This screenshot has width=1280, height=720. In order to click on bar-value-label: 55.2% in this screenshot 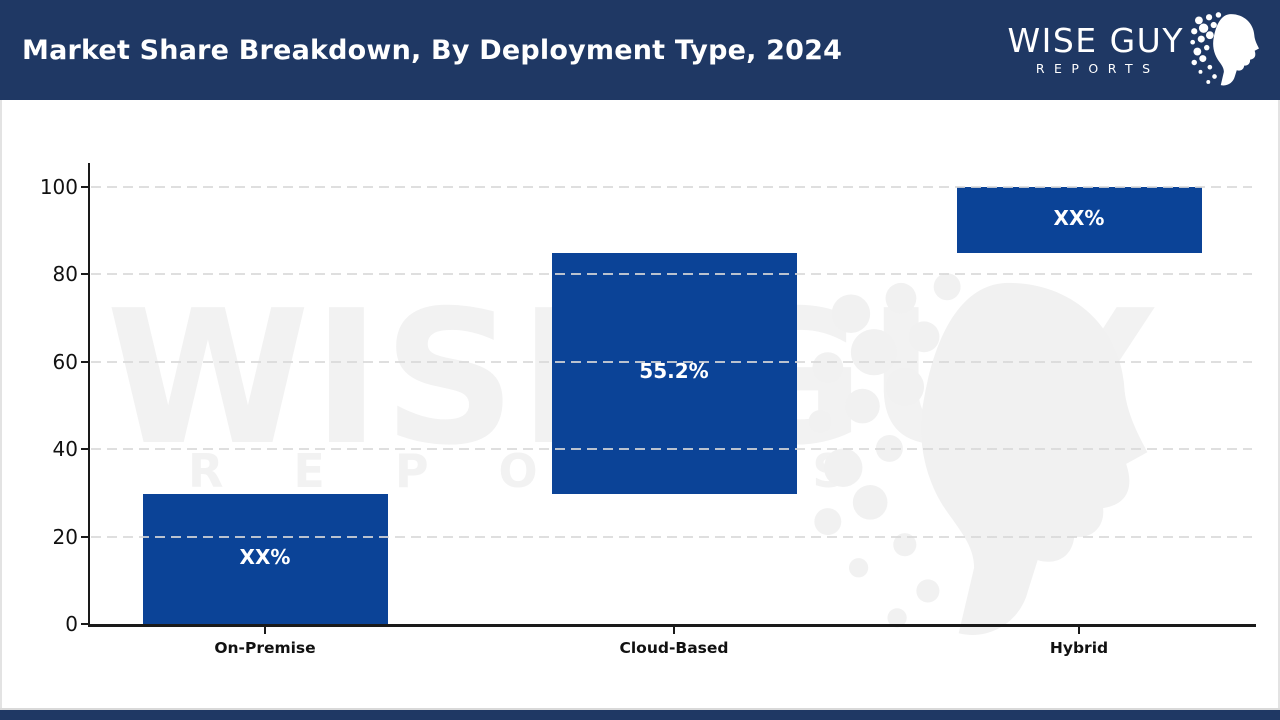, I will do `click(674, 371)`.